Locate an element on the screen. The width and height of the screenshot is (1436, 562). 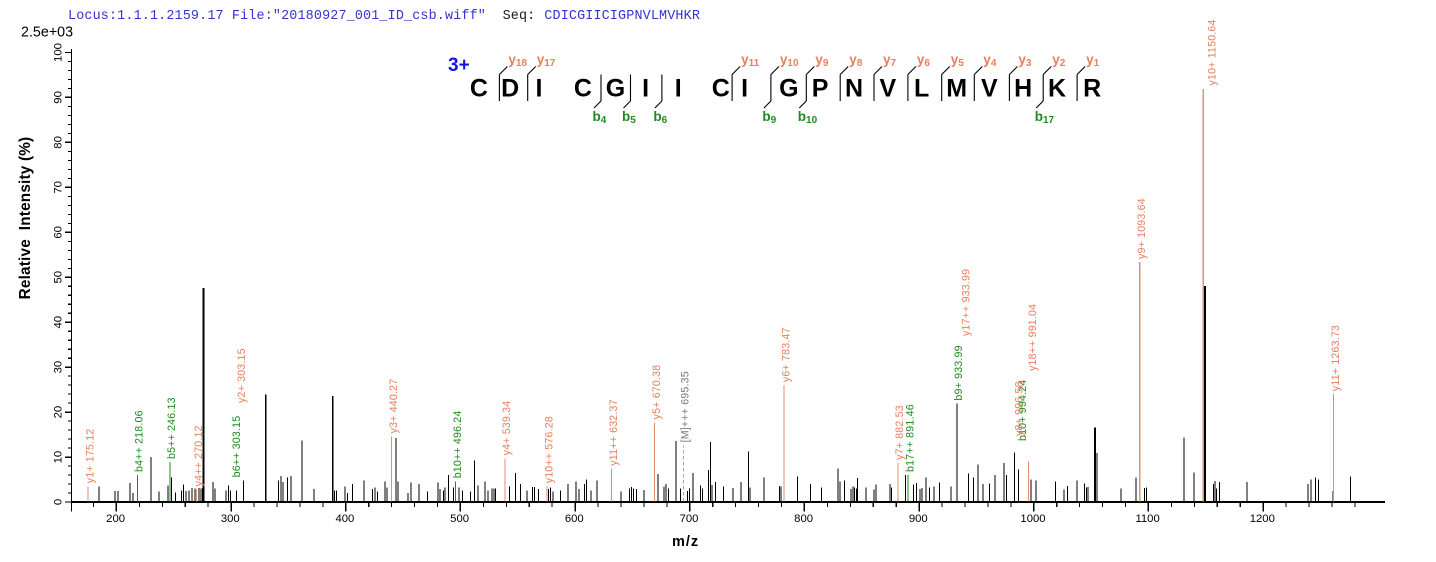
svg-text: y11+ 1263.73 is located at coordinates (1336, 358).